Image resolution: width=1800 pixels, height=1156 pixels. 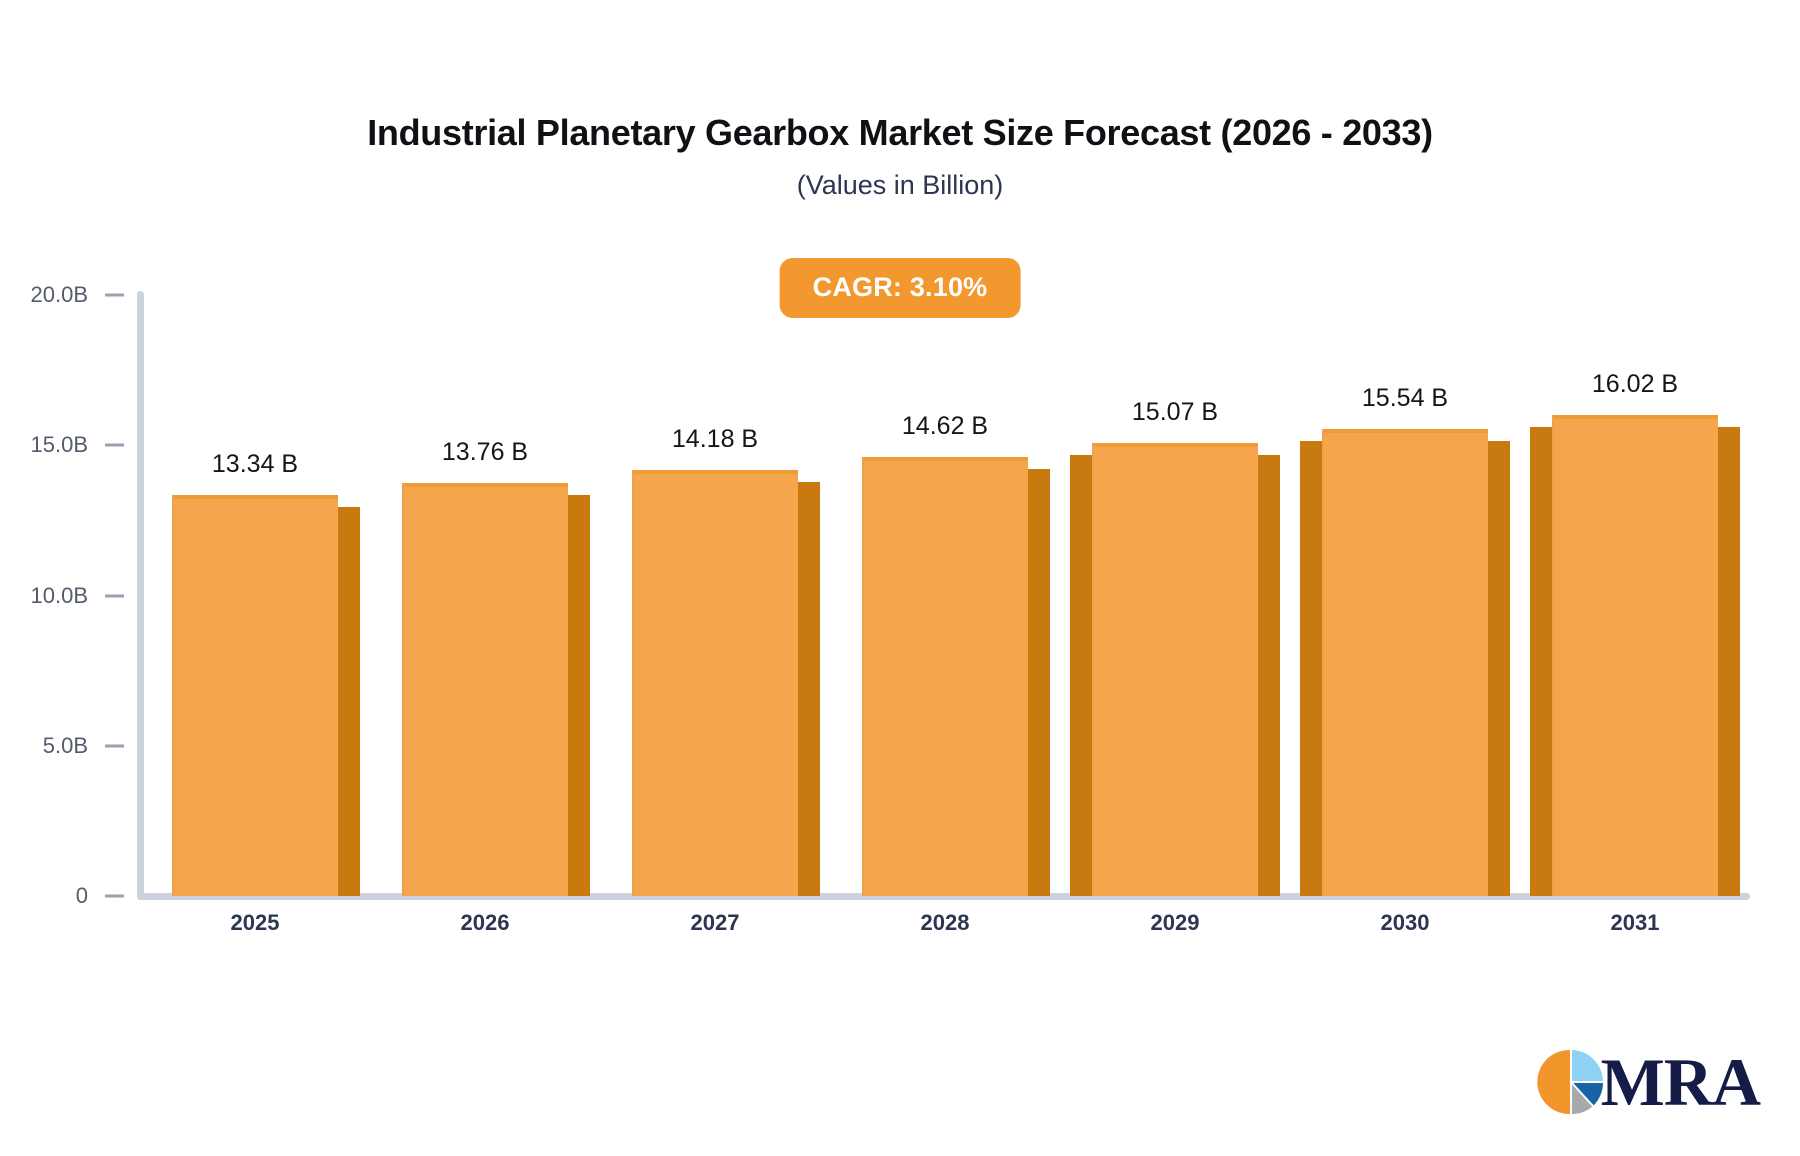 I want to click on bar-value-label: 13.34 B, so click(x=255, y=464).